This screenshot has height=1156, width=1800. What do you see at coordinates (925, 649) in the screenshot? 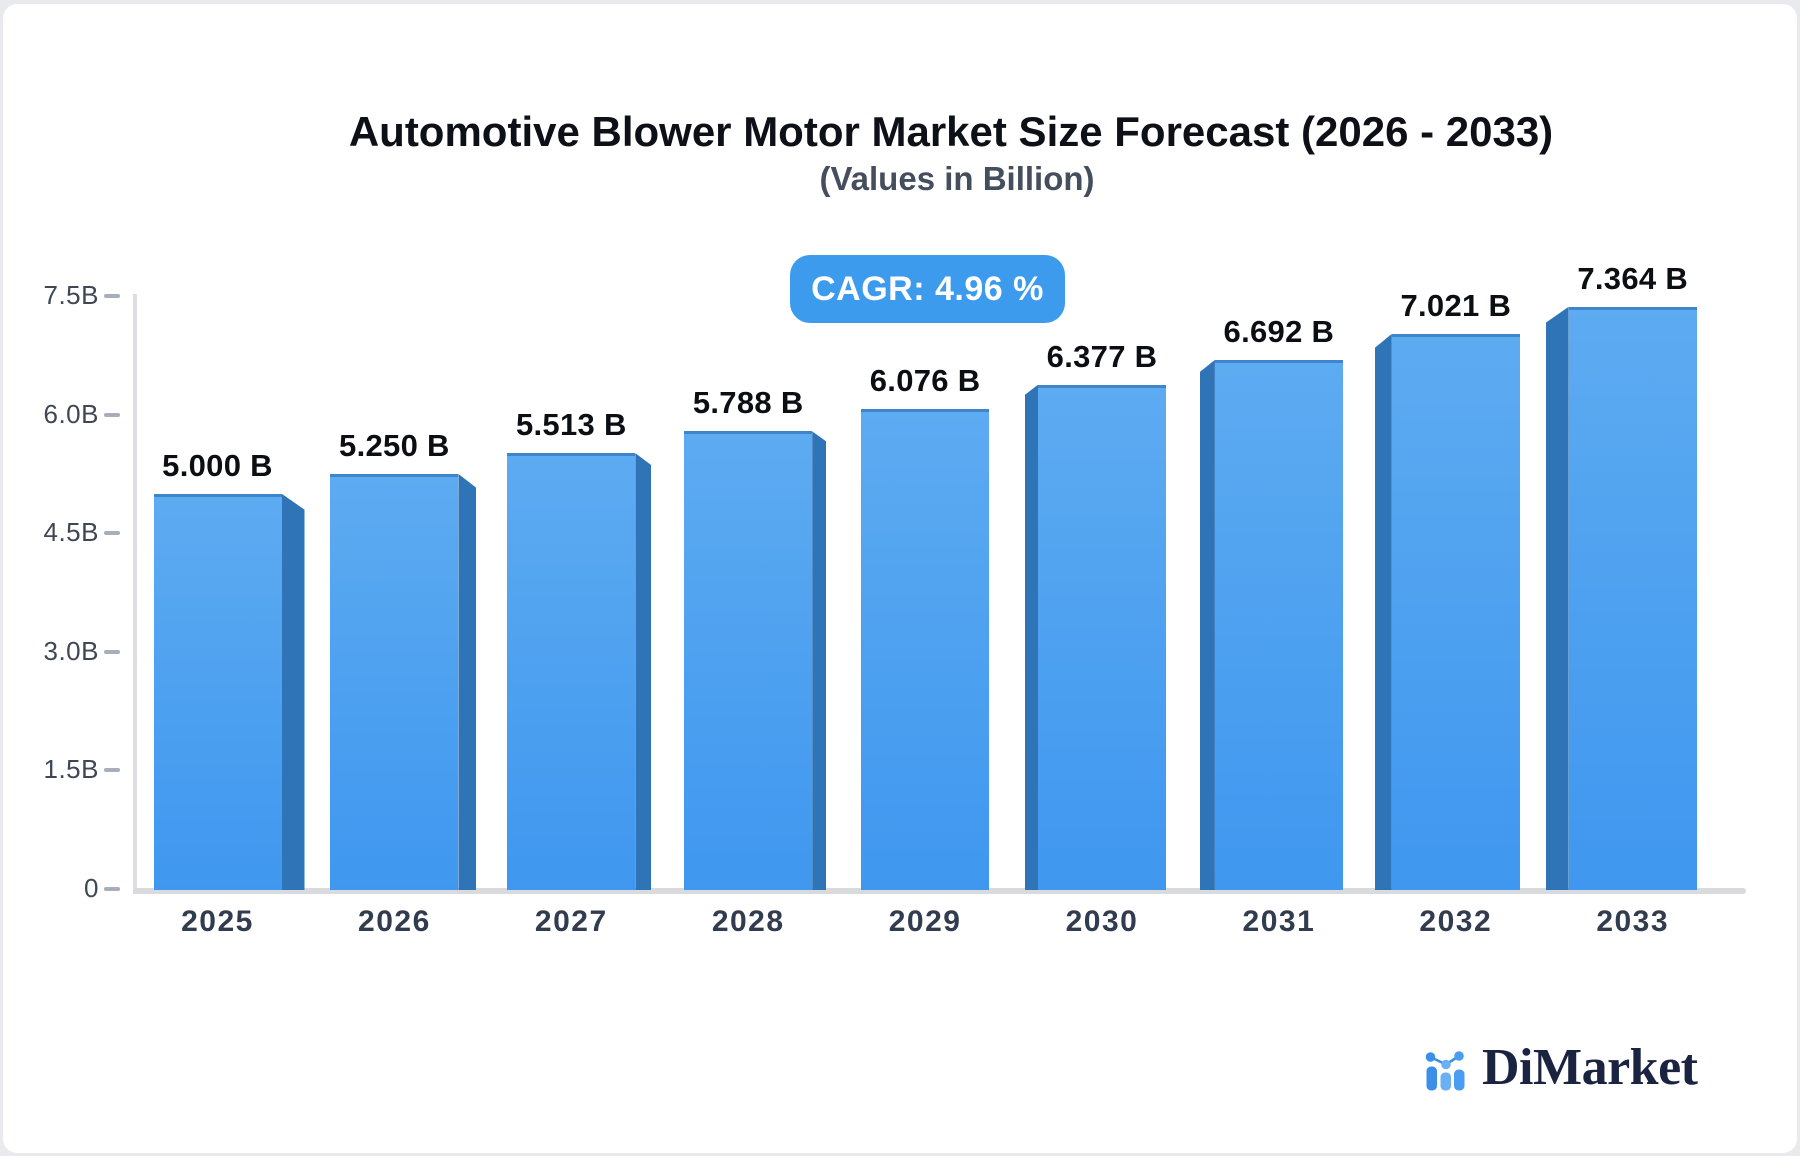
I see `bar-2029` at bounding box center [925, 649].